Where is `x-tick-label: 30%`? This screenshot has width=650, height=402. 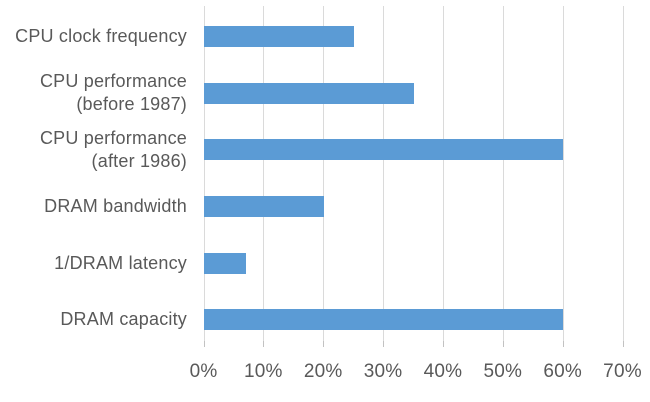
x-tick-label: 30% is located at coordinates (383, 371).